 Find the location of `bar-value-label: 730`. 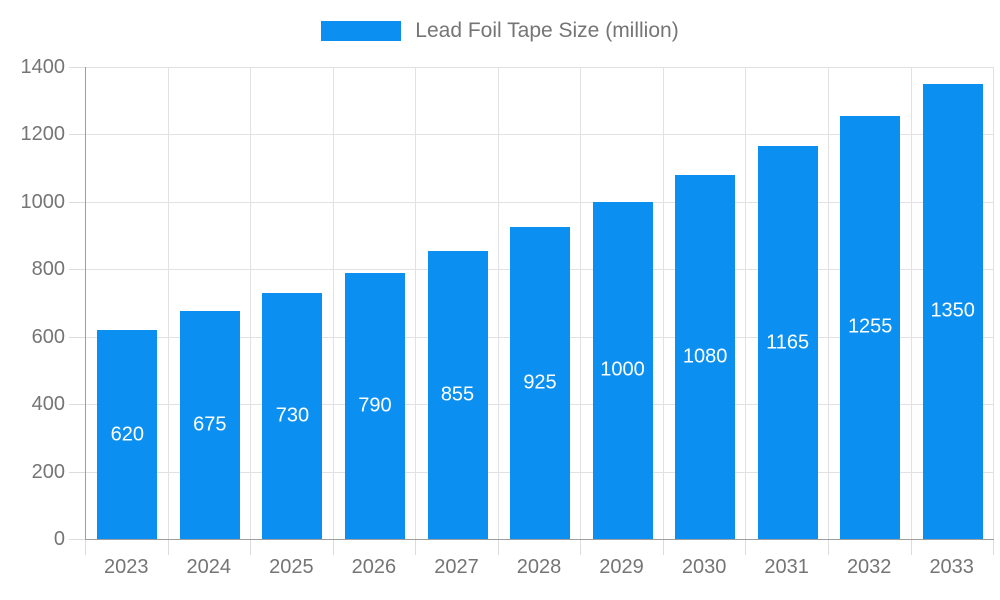

bar-value-label: 730 is located at coordinates (292, 415).